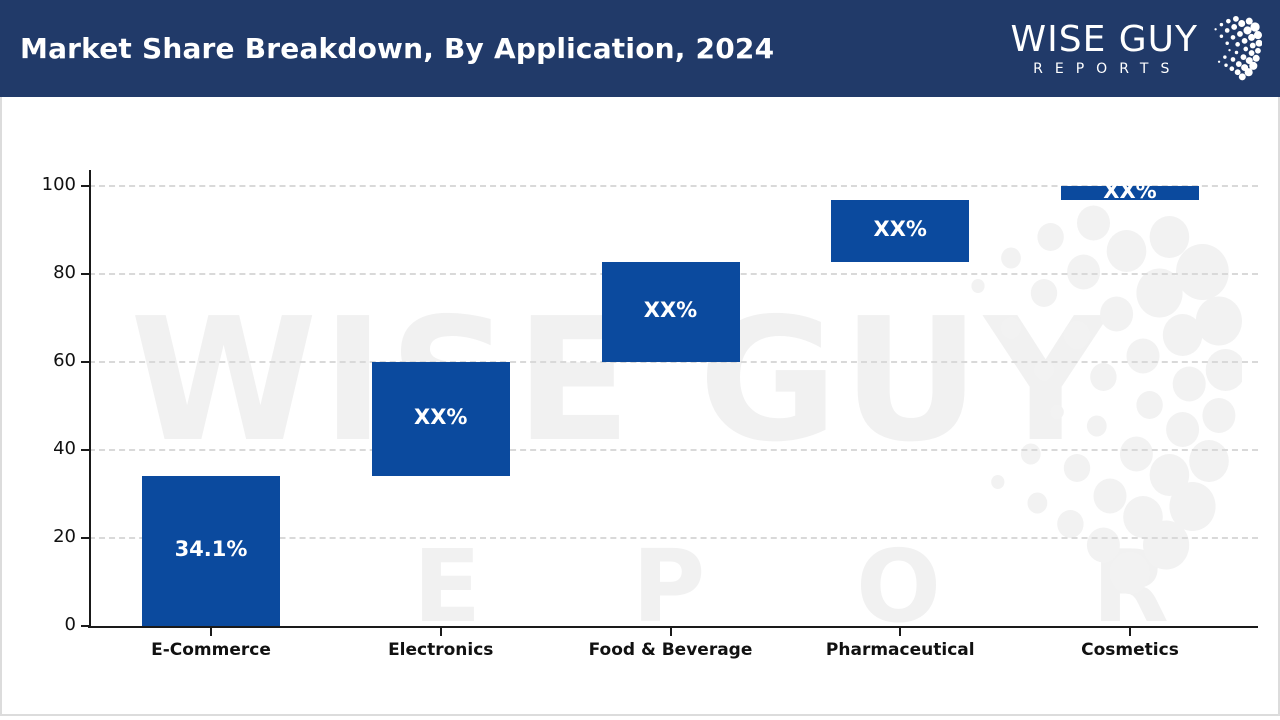 This screenshot has width=1280, height=720. I want to click on y-tick-label: 20, so click(64, 536).